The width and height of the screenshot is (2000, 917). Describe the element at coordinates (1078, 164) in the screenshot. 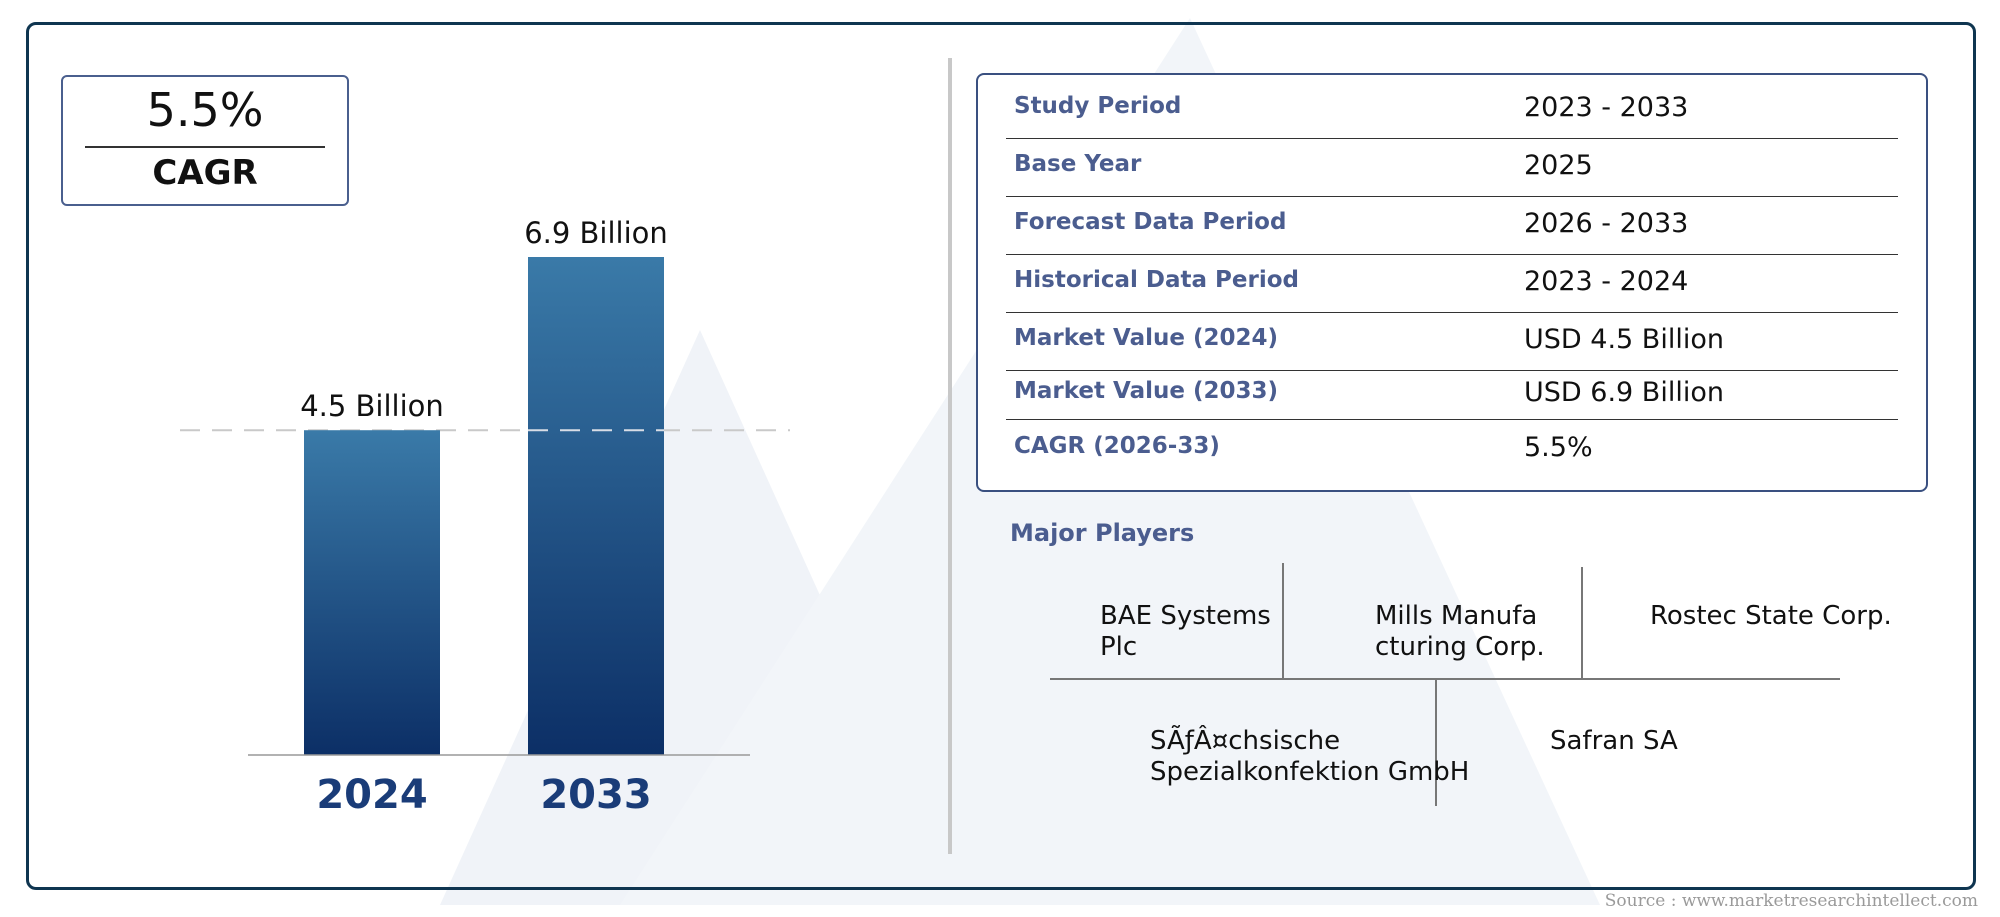

I see `info-key: Base Year` at that location.